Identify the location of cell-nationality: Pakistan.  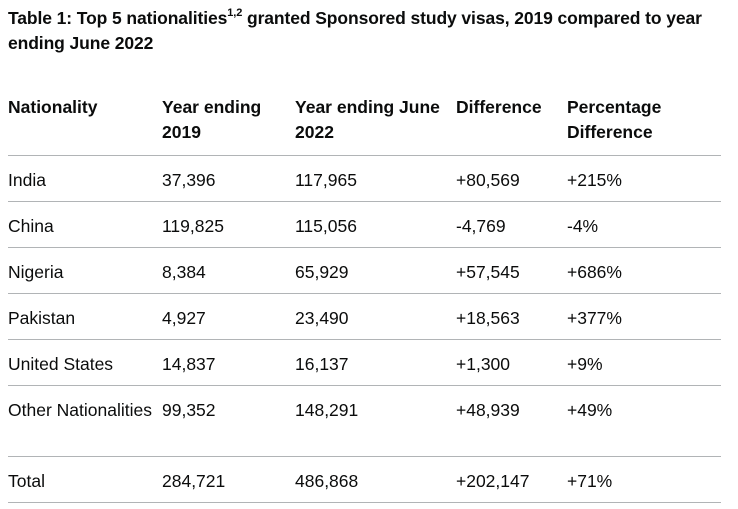
(85, 316).